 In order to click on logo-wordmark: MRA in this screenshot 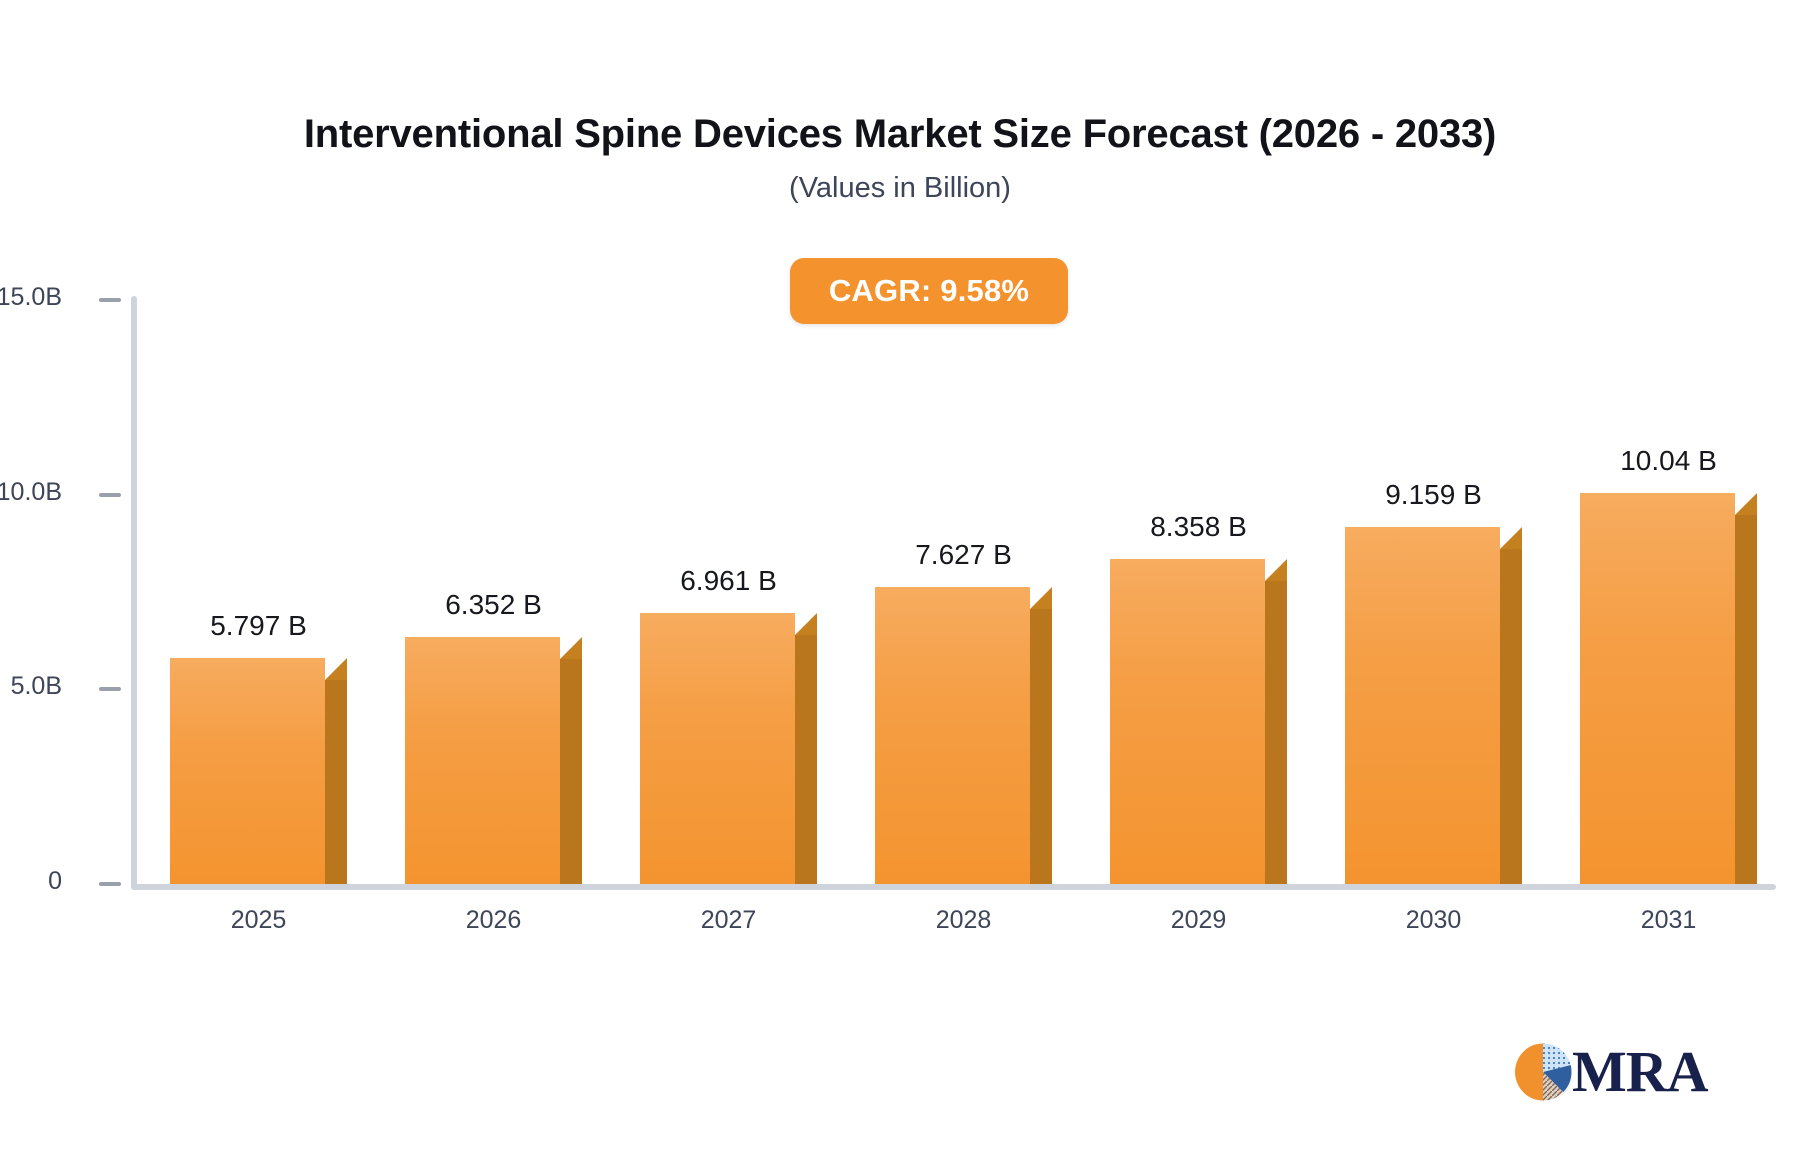, I will do `click(1640, 1071)`.